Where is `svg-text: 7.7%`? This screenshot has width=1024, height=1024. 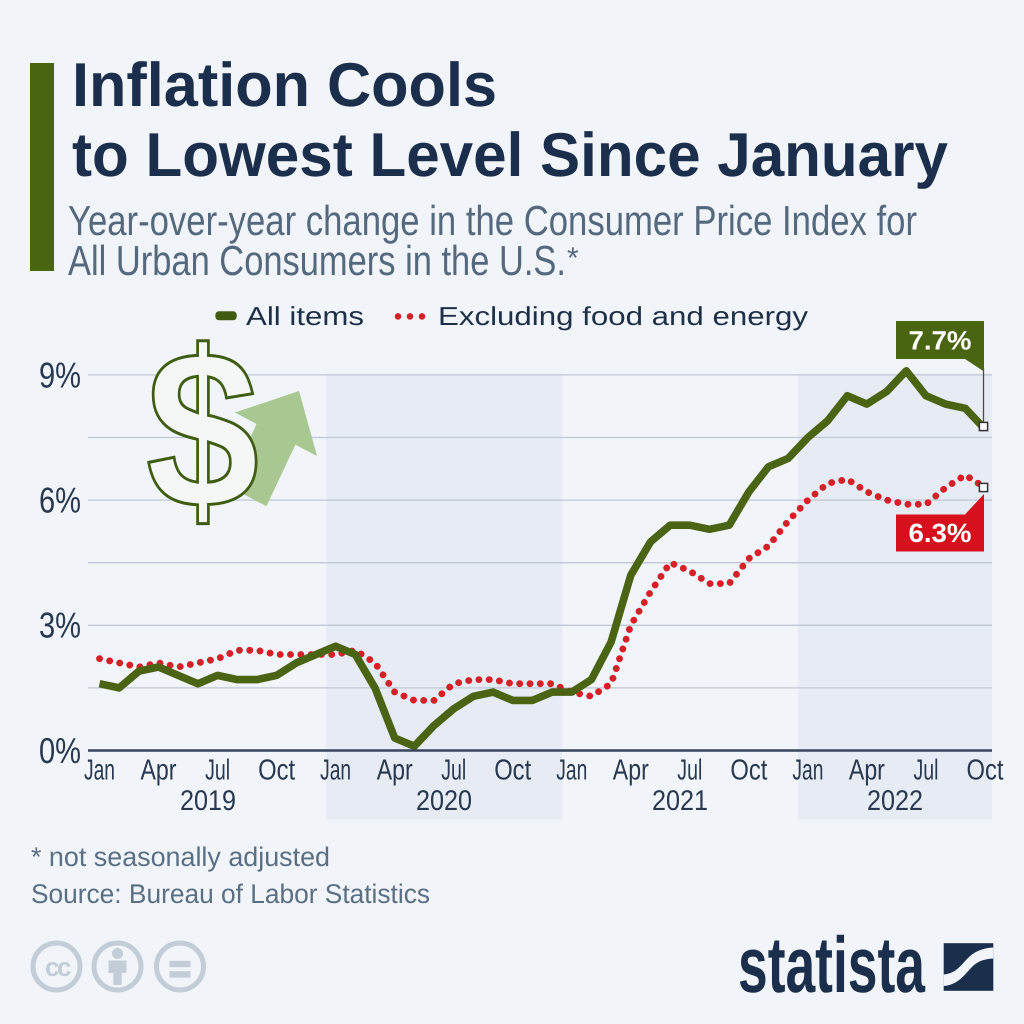
svg-text: 7.7% is located at coordinates (940, 340).